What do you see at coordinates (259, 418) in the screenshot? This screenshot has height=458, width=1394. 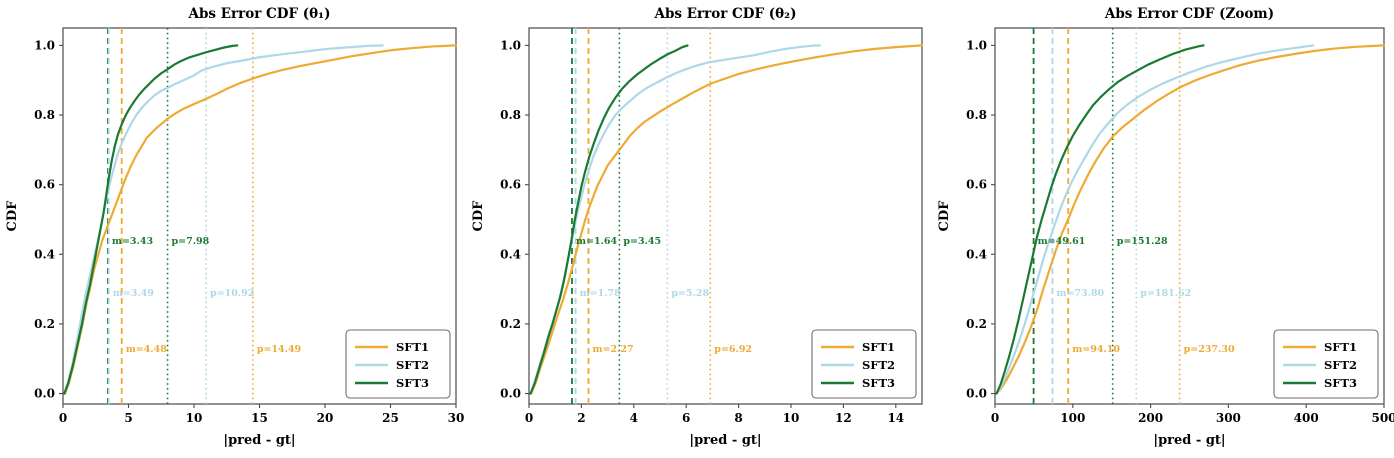 I see `x-tick-label: 15` at bounding box center [259, 418].